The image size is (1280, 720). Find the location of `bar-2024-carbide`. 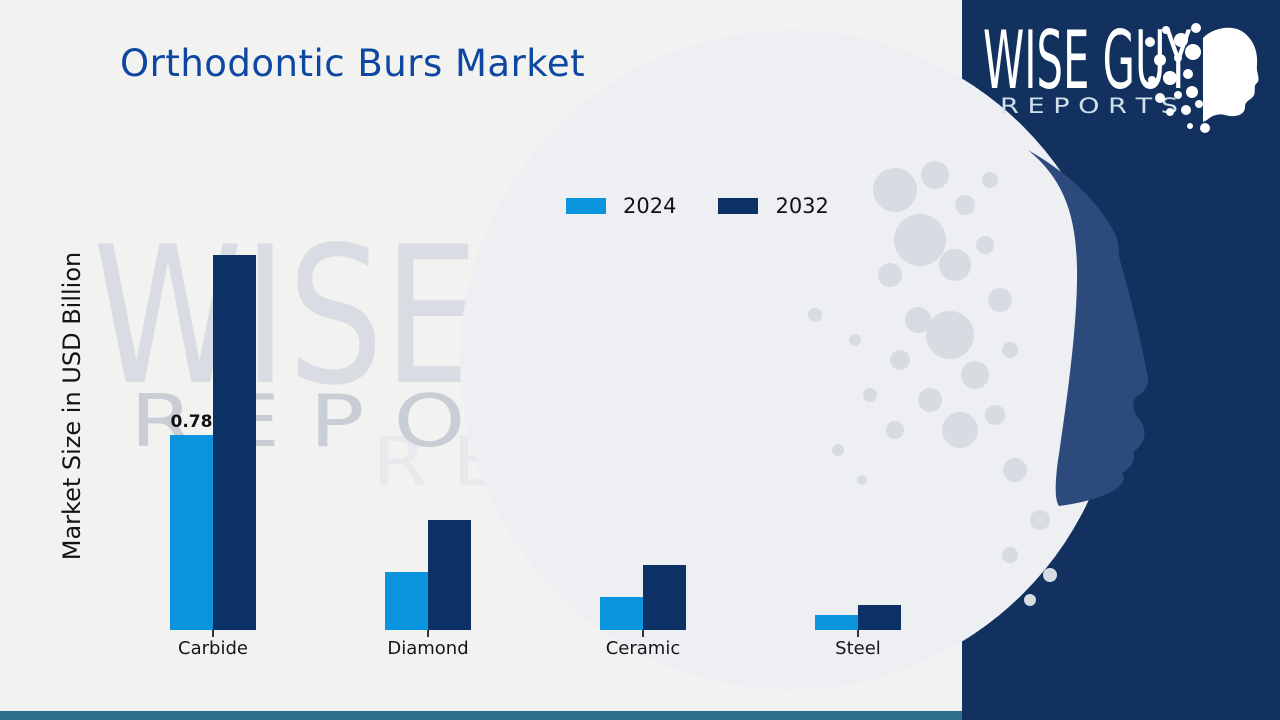

bar-2024-carbide is located at coordinates (191, 532).